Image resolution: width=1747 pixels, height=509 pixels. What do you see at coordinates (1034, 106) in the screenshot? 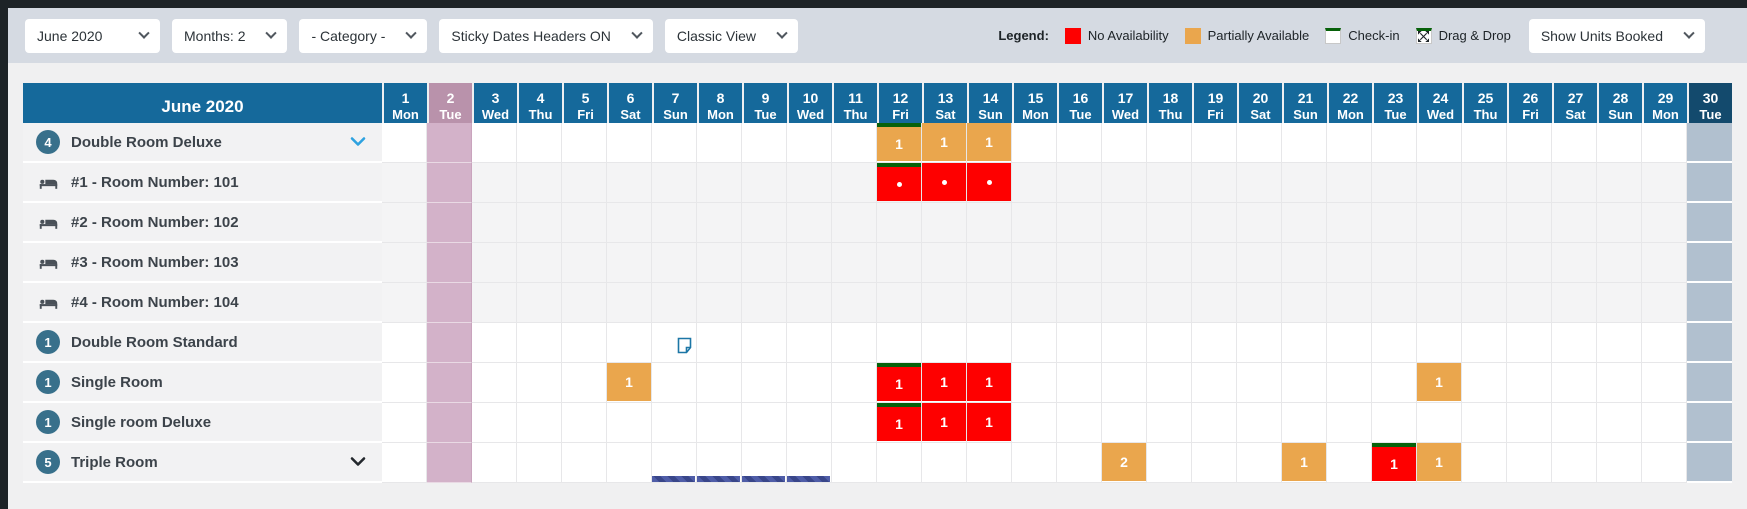
I see `day-header-15: 15 Mon` at bounding box center [1034, 106].